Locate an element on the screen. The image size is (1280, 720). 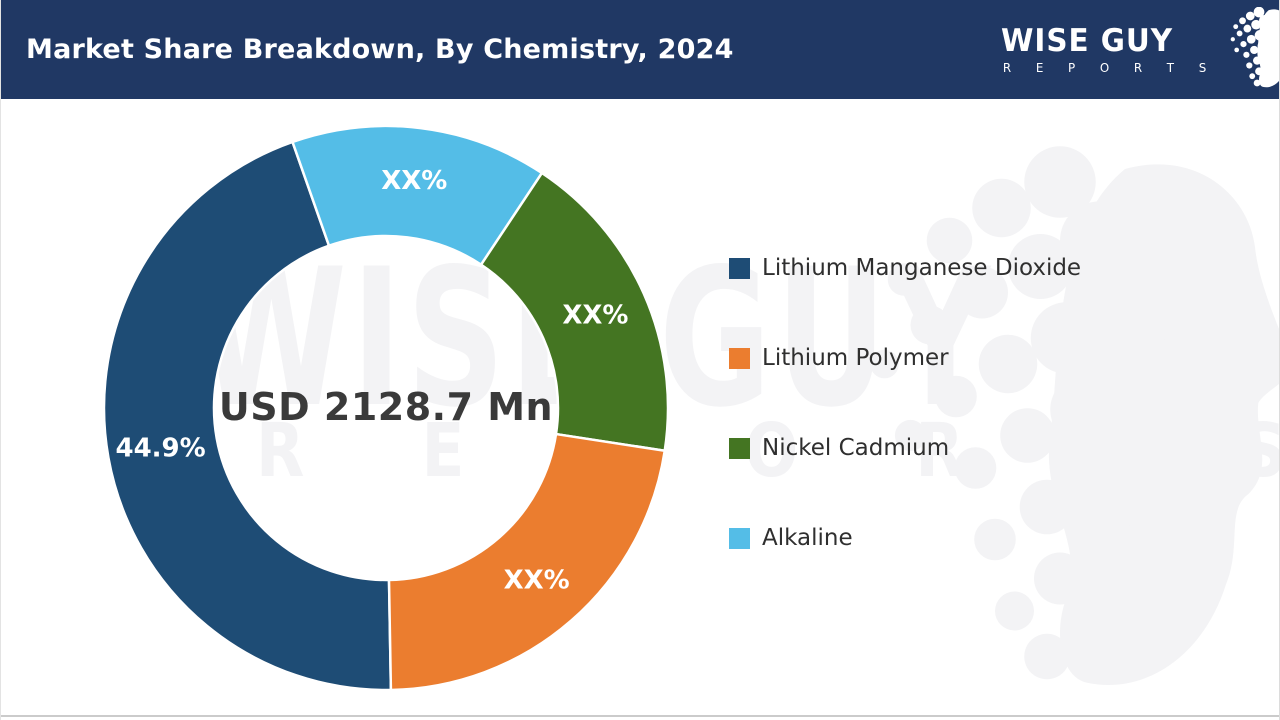
legend-label: Lithium Polymer is located at coordinates (855, 358).